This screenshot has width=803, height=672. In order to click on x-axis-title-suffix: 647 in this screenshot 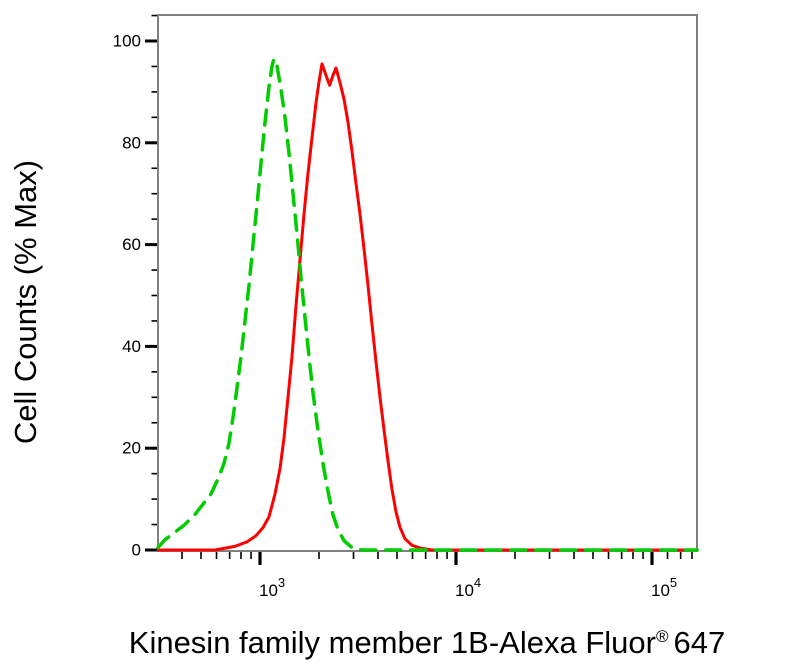, I will do `click(699, 642)`.